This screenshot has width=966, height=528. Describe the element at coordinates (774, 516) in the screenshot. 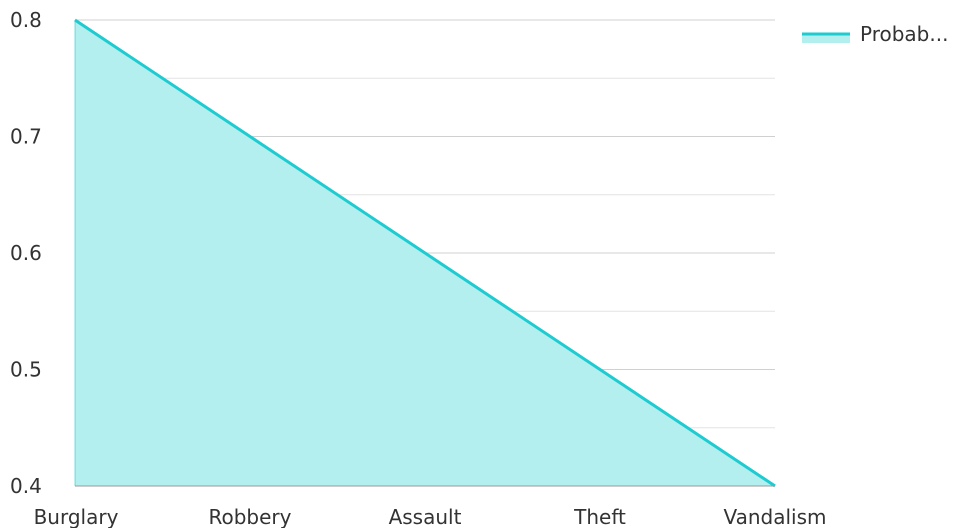

I see `x-tick-label: Vandalism` at that location.